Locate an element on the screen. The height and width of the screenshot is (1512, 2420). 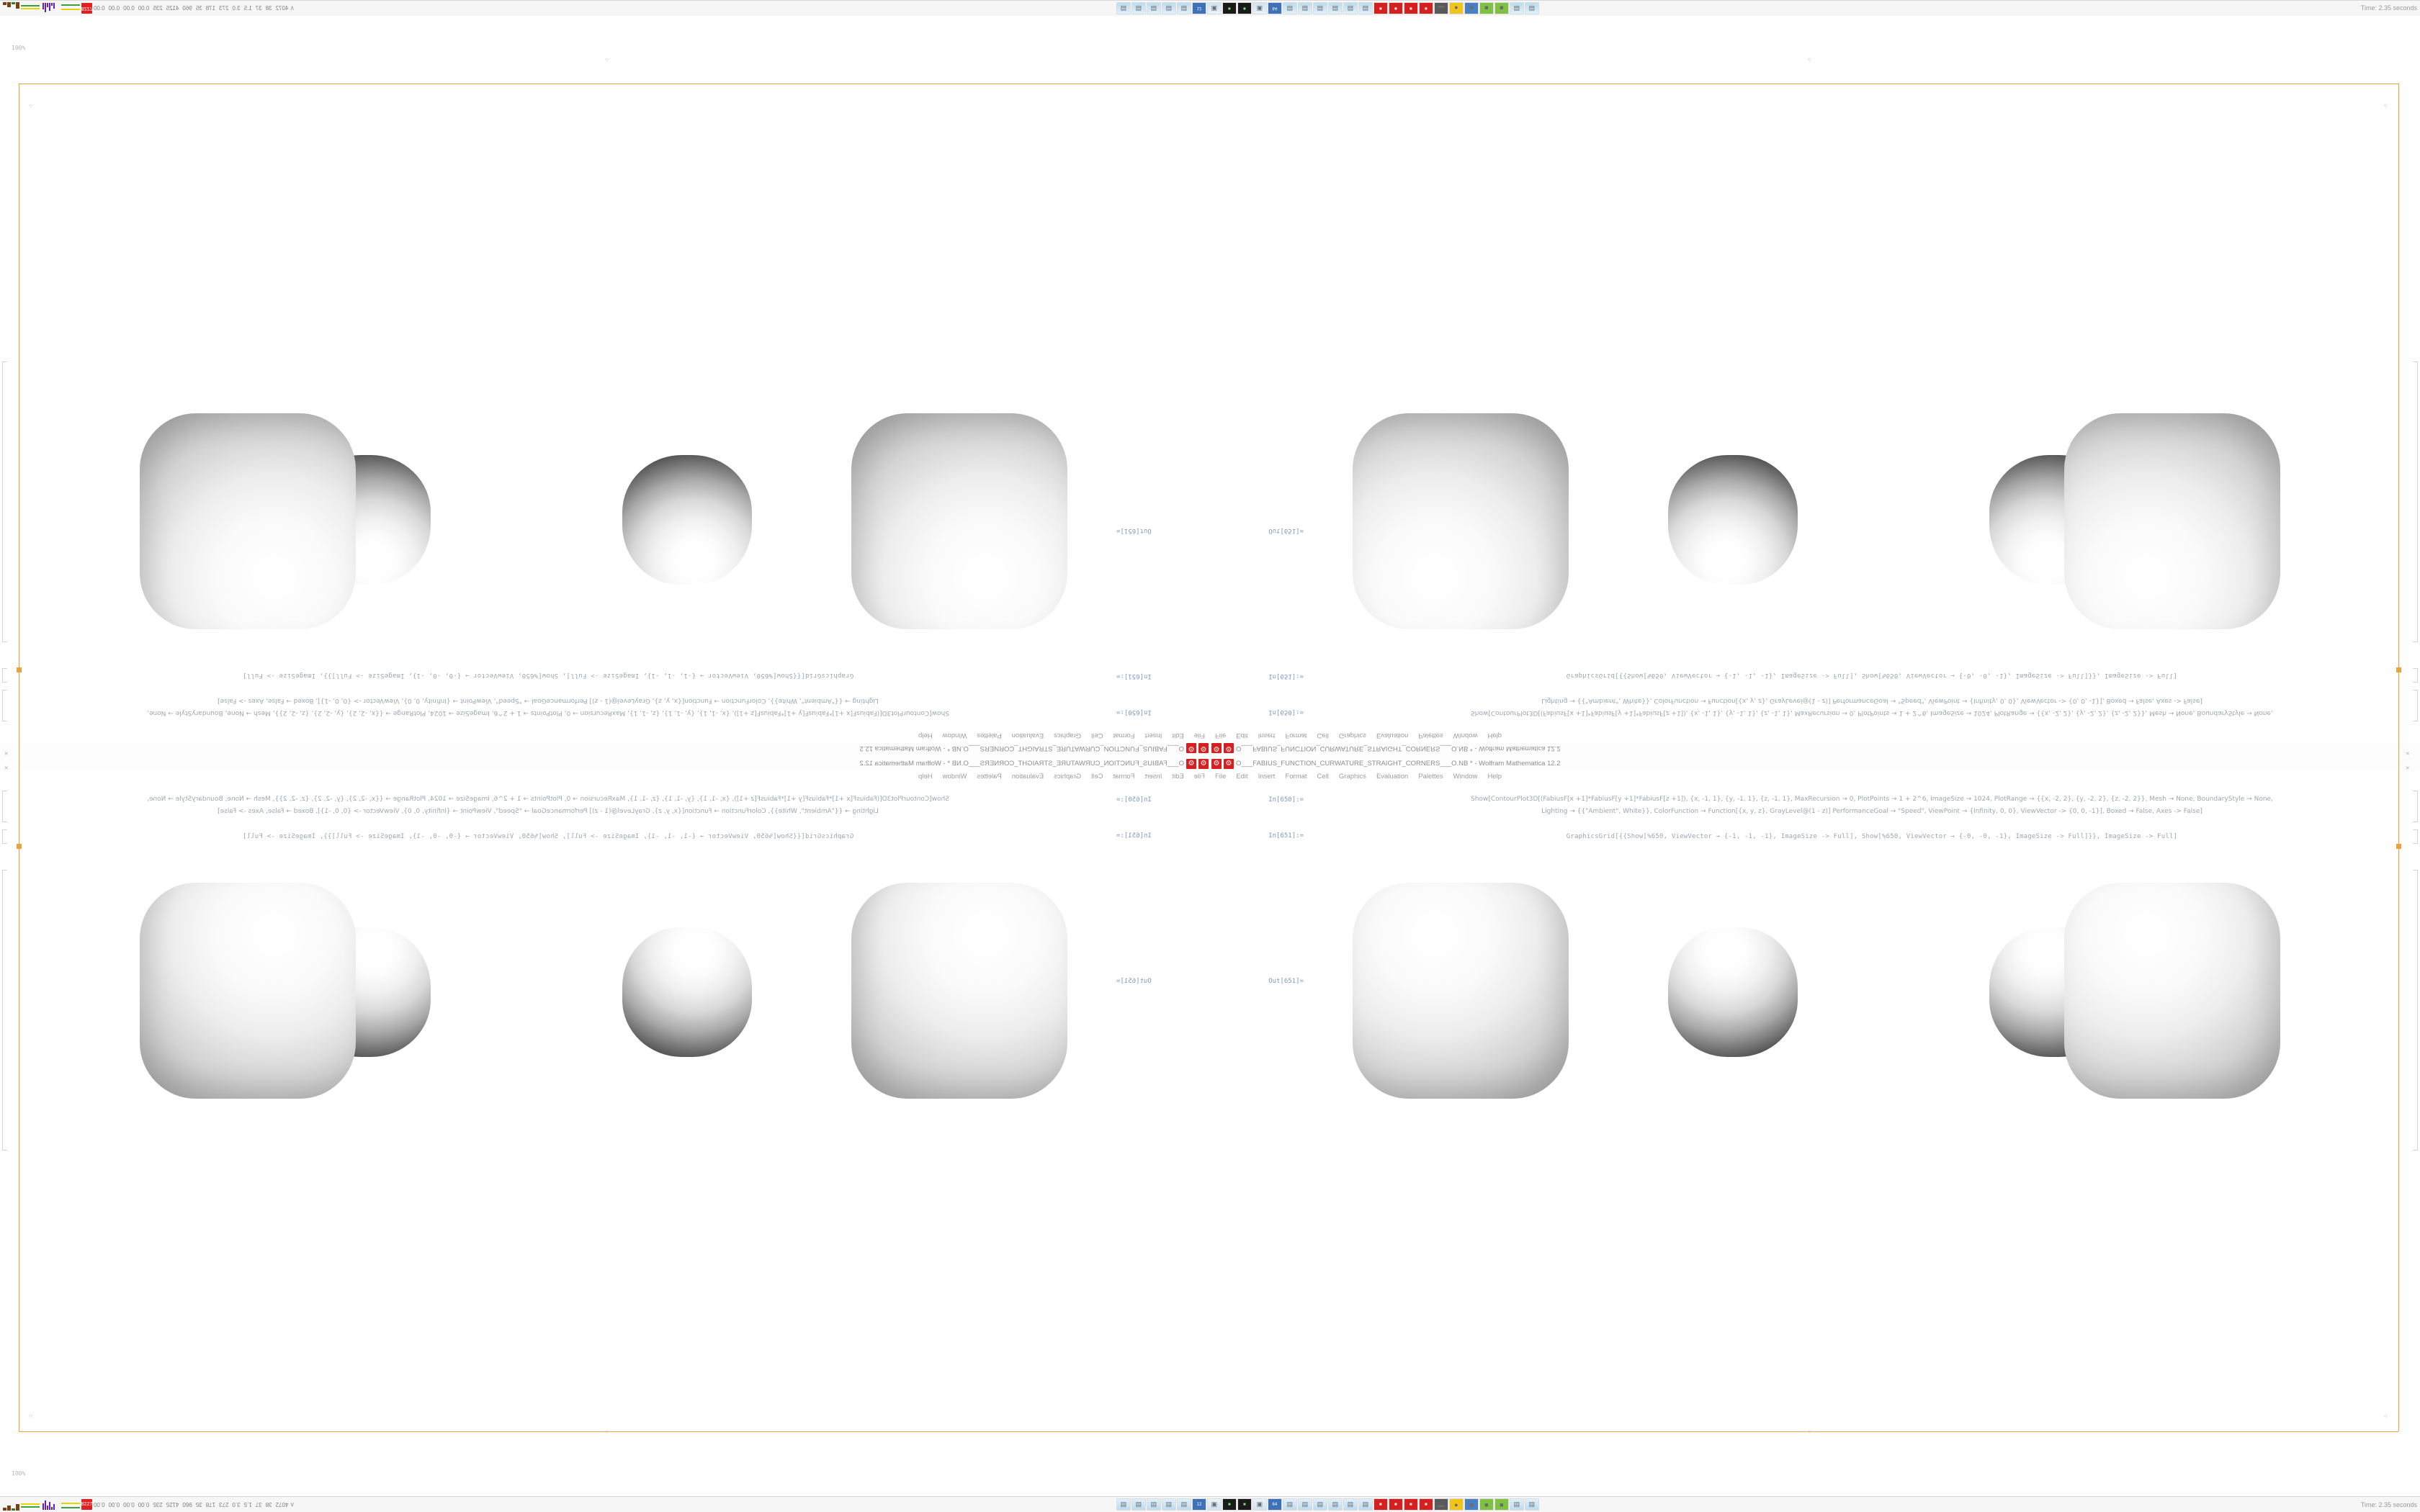
mathematica-12: 12 is located at coordinates (1198, 8).